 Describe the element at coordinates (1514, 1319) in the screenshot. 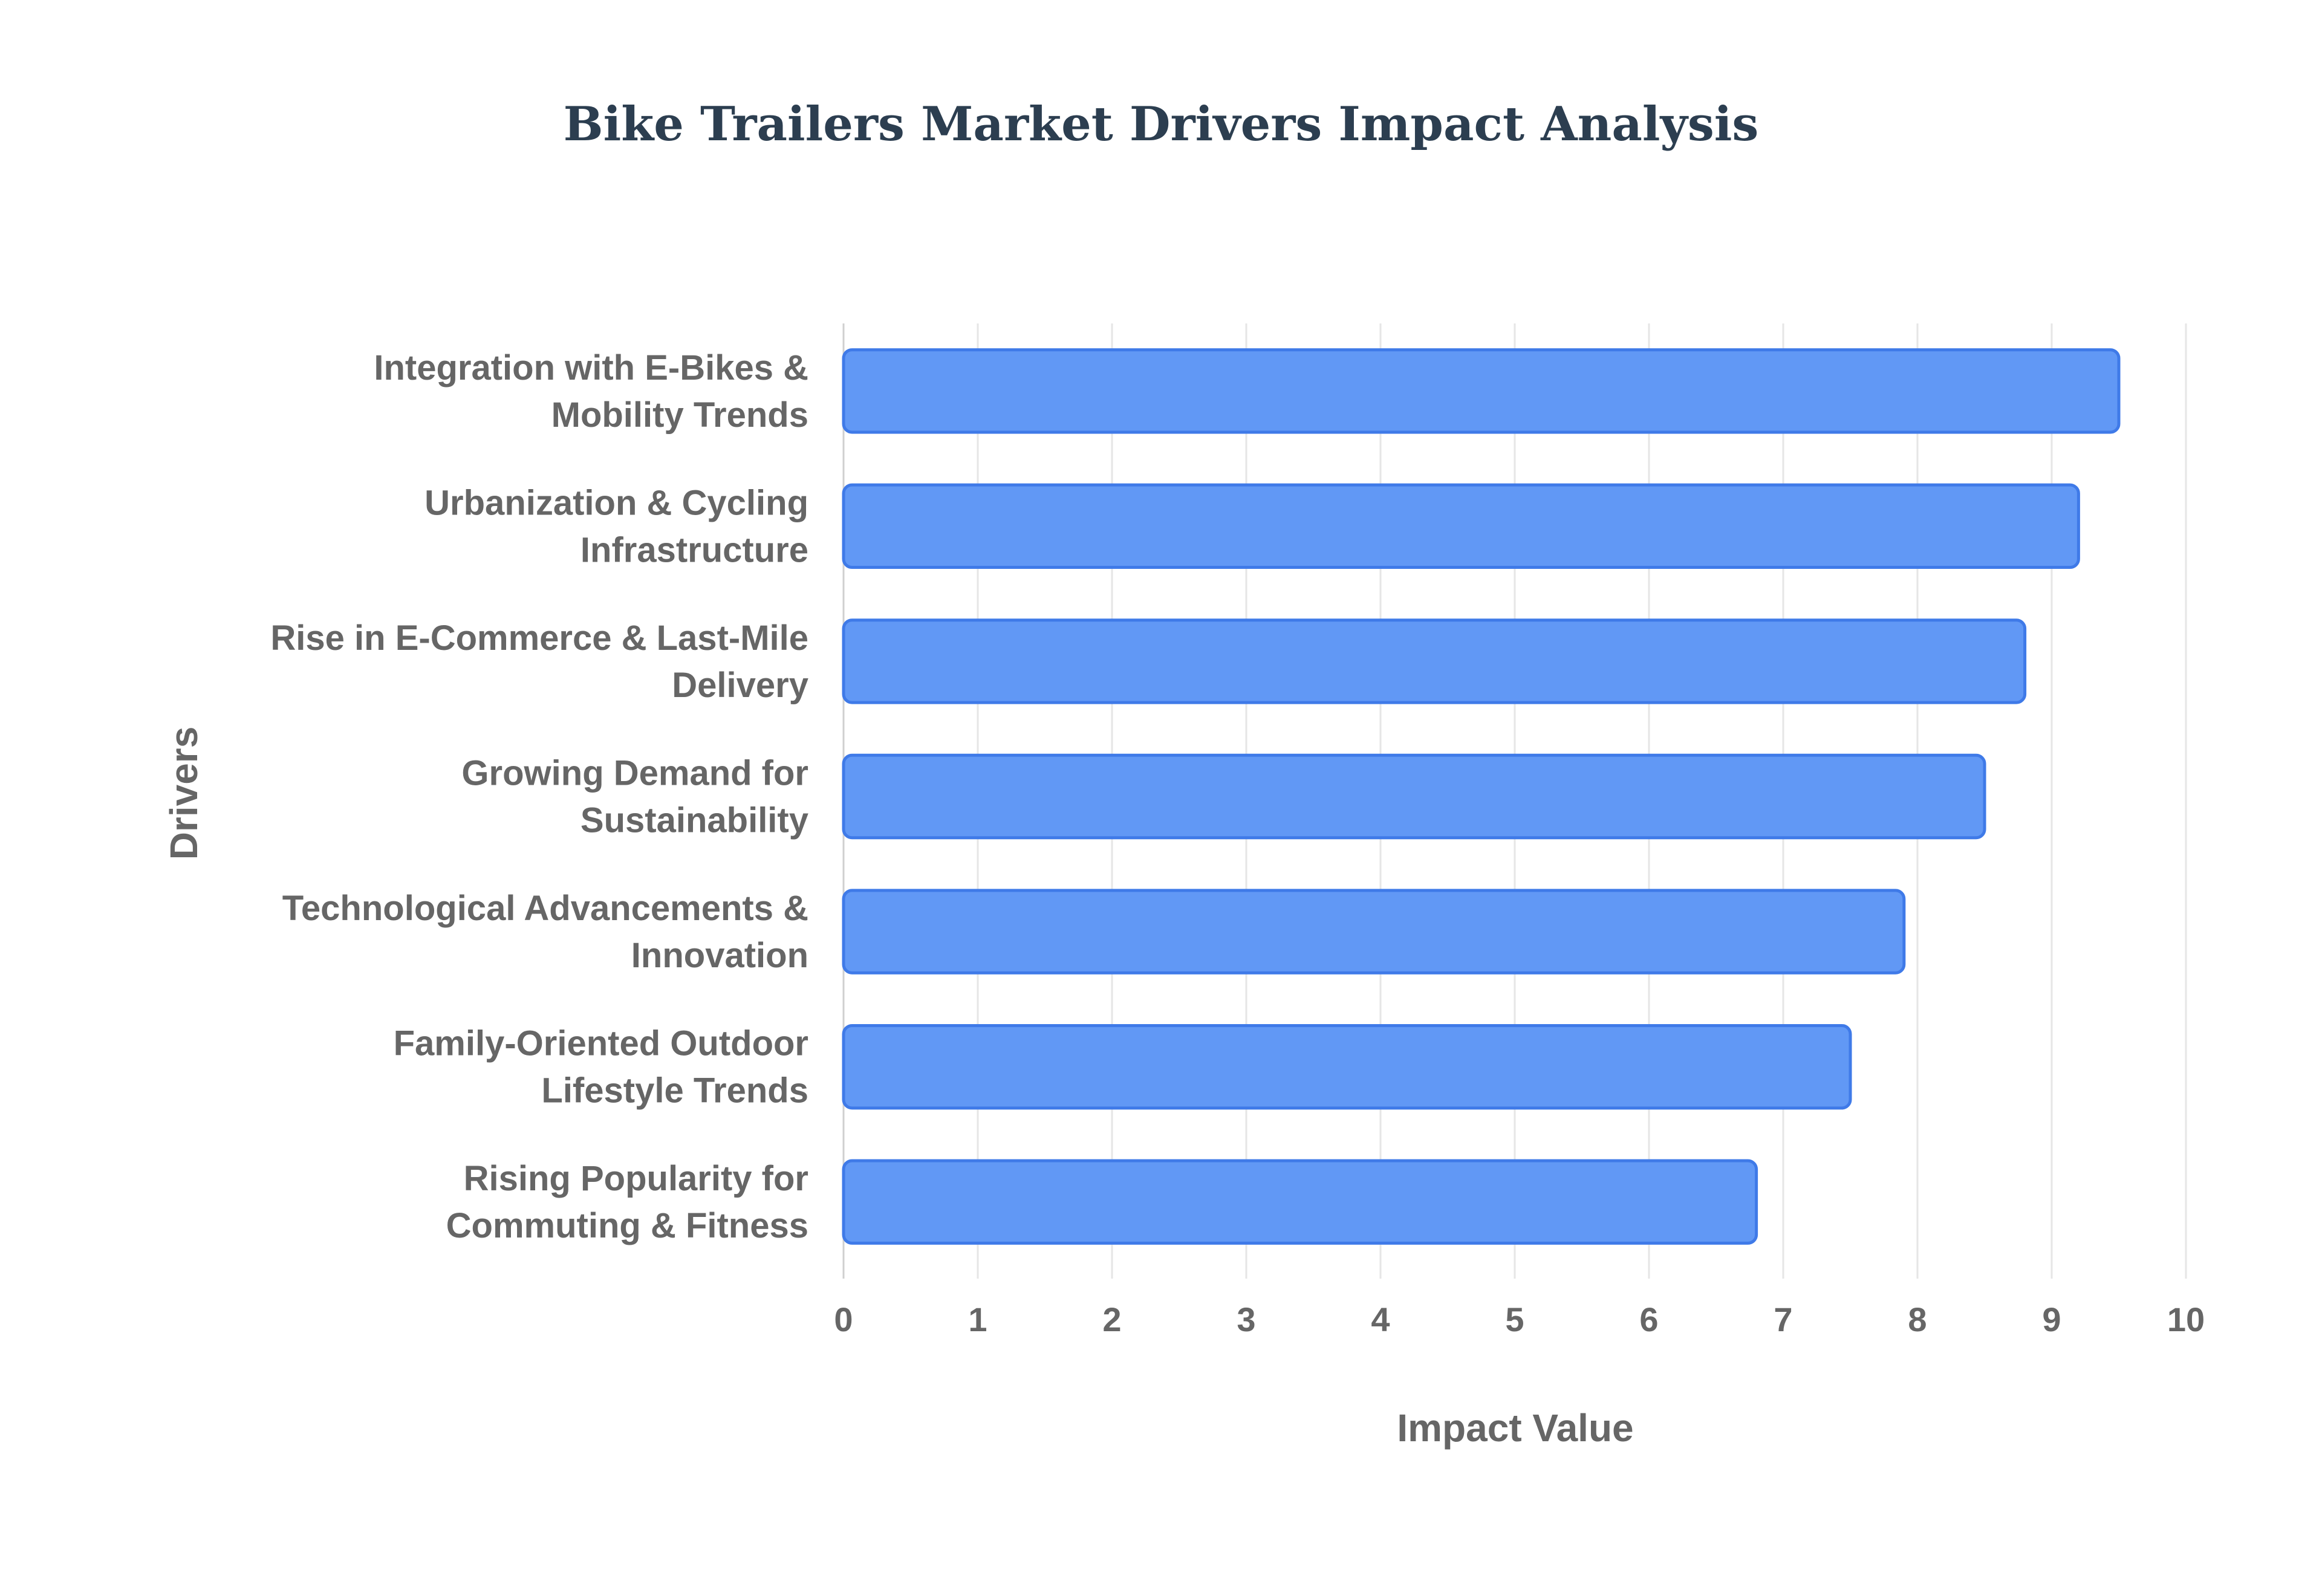

I see `x-tick-label: 5` at that location.